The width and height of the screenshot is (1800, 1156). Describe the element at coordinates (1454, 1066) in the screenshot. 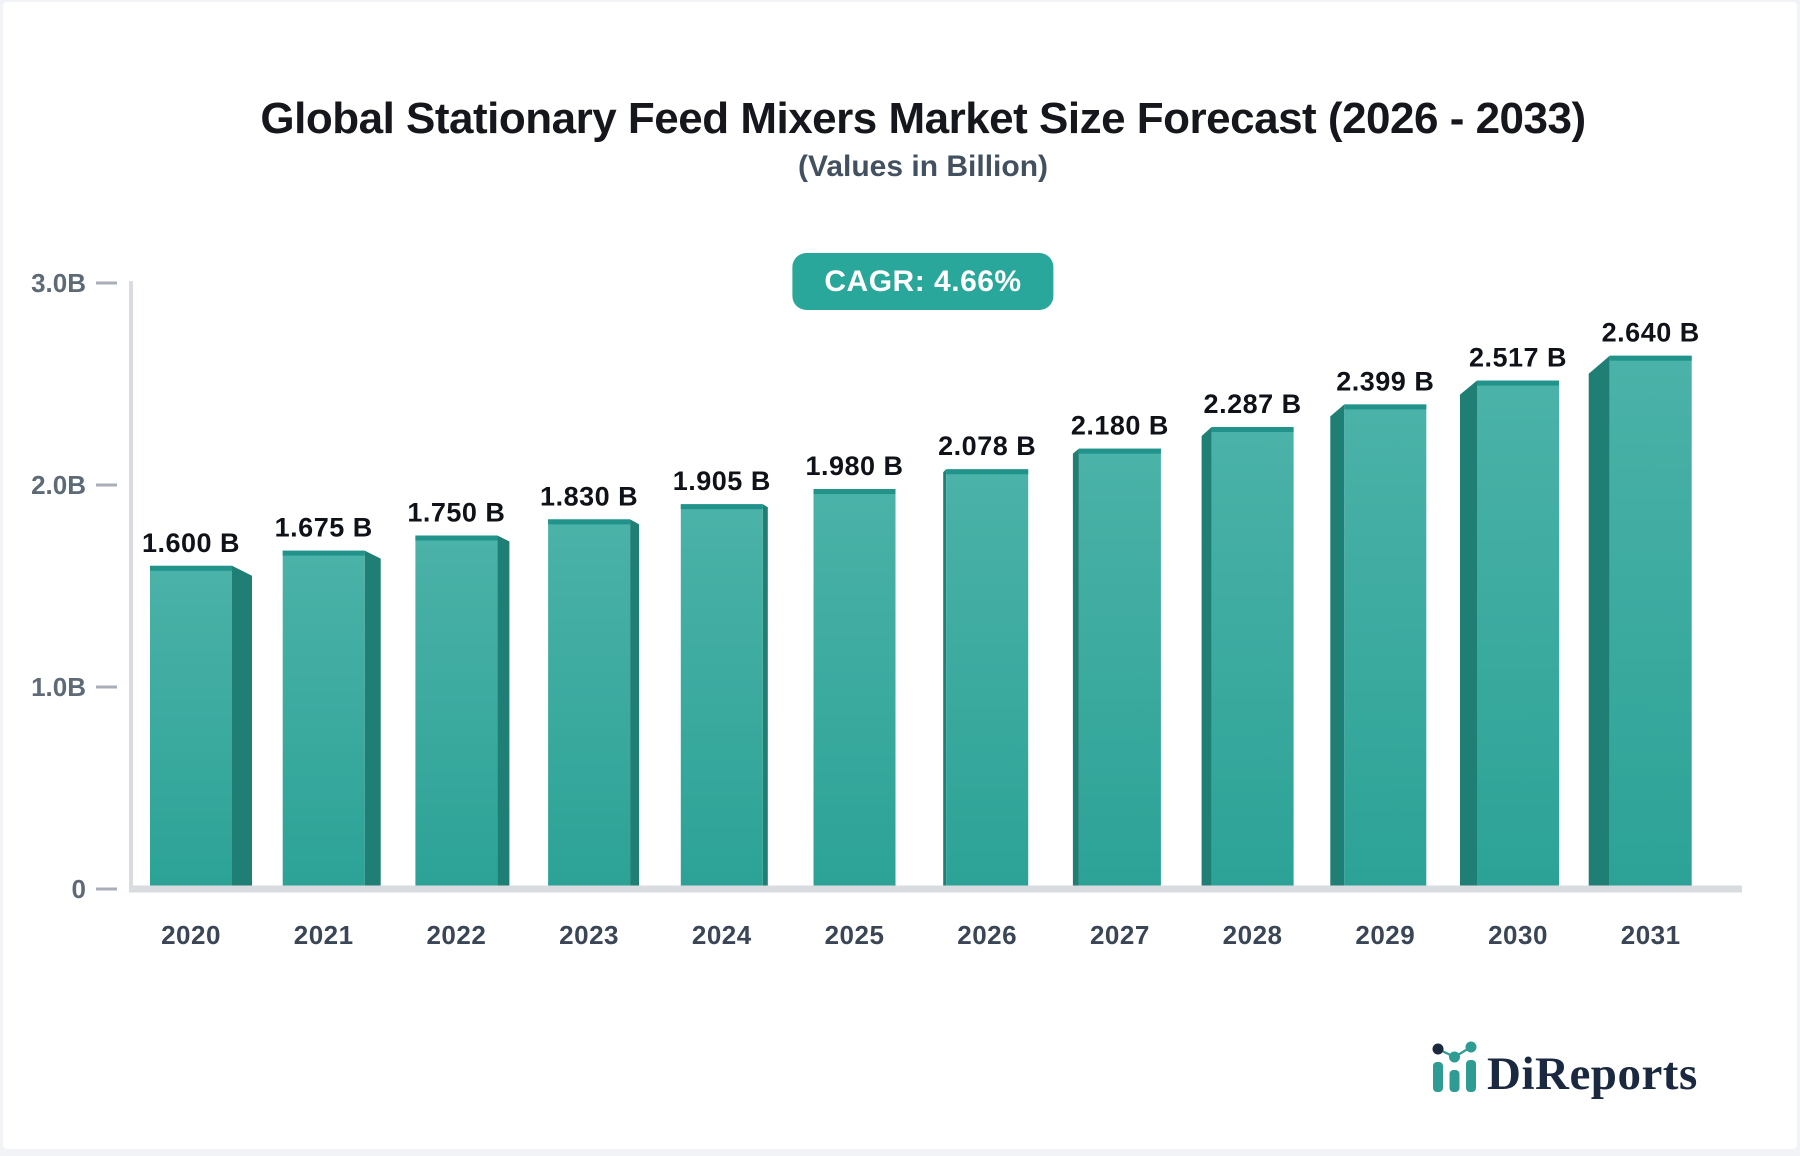

I see `brand-logo-icon` at that location.